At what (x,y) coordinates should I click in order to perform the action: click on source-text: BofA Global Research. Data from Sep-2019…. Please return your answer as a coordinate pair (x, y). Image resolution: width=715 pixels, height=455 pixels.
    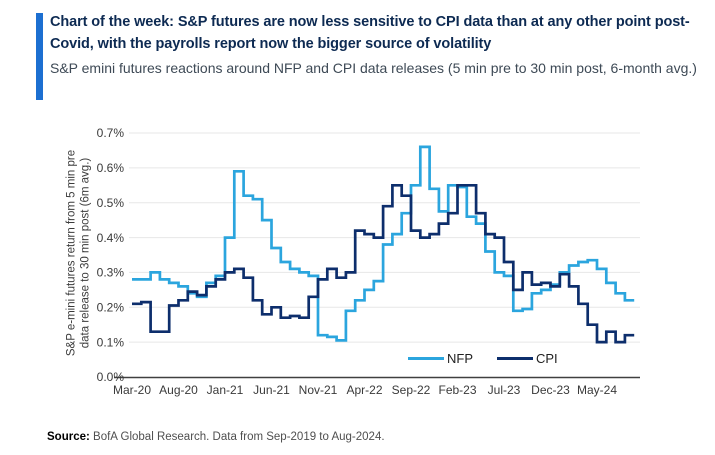
    Looking at the image, I should click on (237, 437).